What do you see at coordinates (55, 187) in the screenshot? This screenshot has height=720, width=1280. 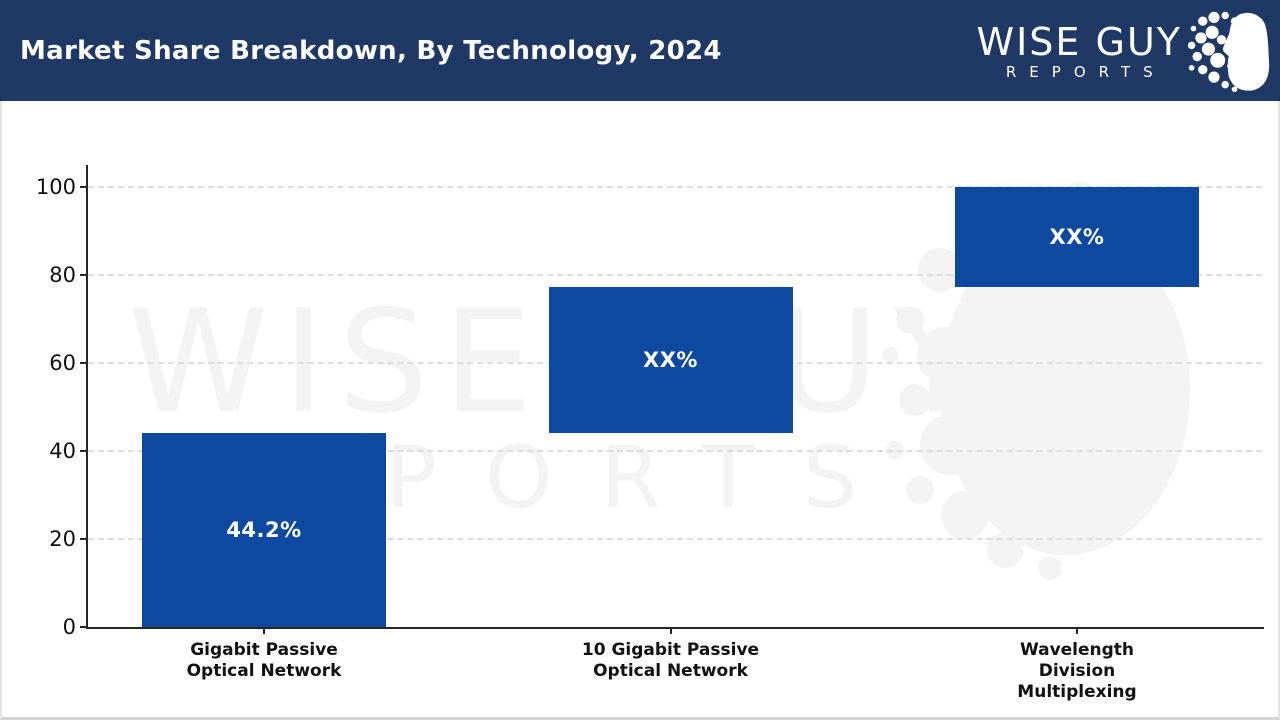 I see `y-tick-label: 100` at bounding box center [55, 187].